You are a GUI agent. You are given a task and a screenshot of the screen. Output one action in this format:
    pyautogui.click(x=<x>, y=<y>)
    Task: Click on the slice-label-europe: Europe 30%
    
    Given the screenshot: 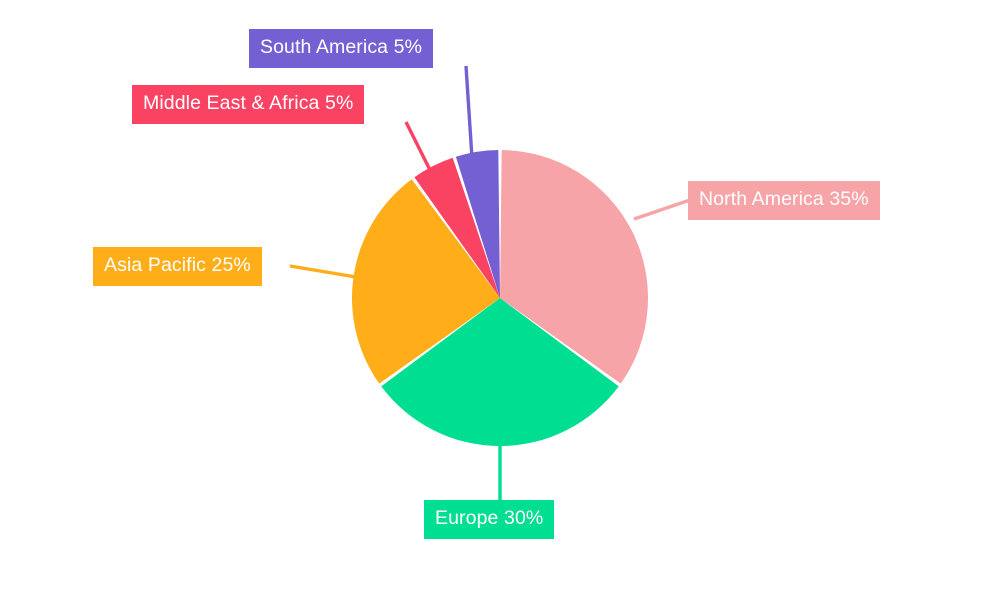 What is the action you would take?
    pyautogui.click(x=489, y=519)
    